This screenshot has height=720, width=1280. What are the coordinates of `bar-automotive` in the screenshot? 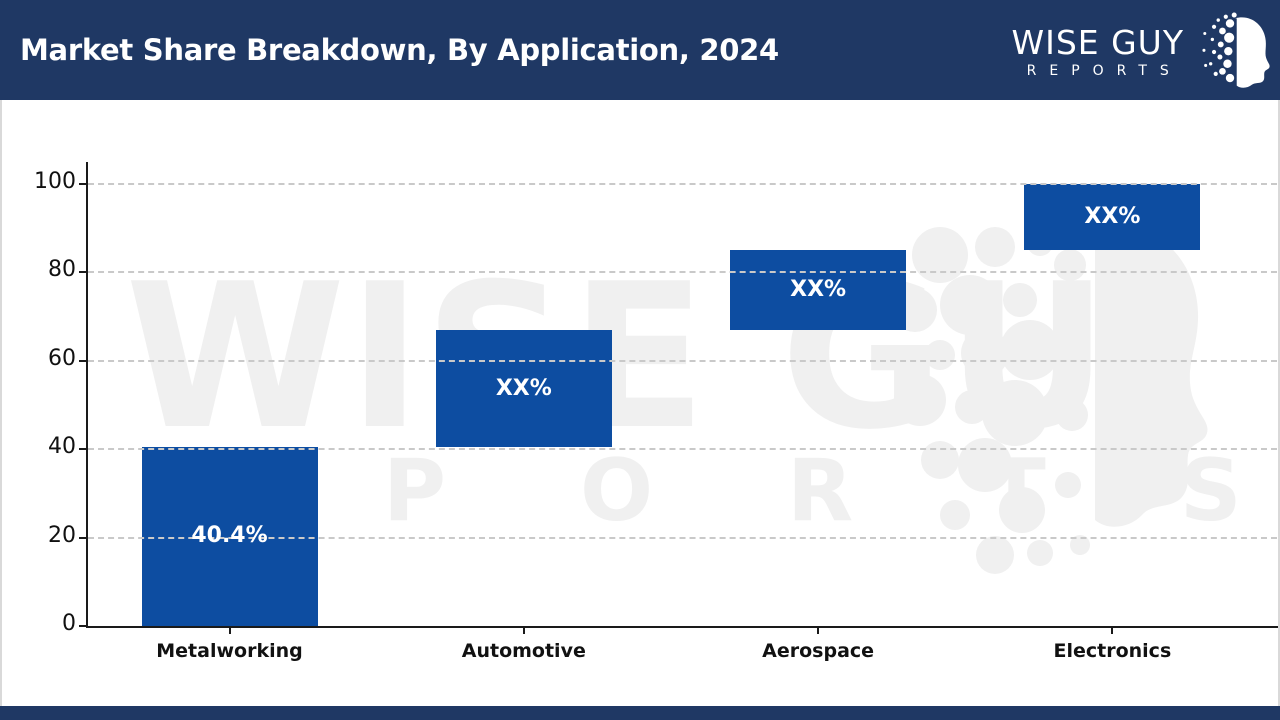 It's located at (523, 388).